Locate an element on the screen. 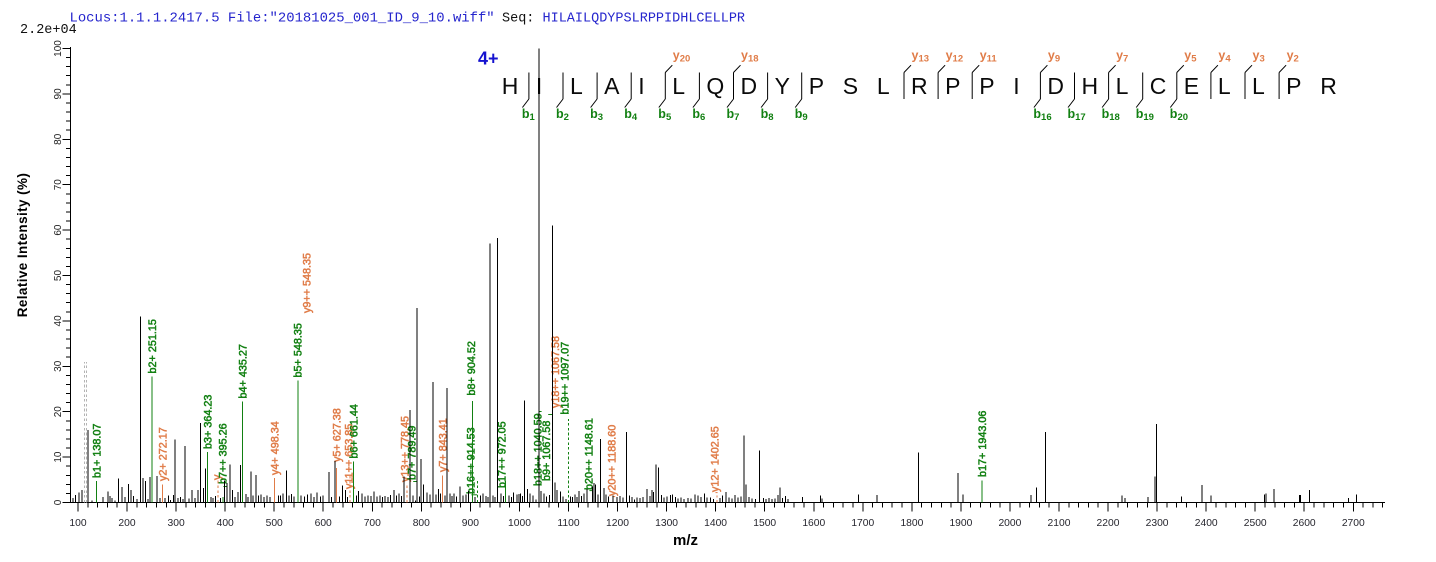 The image size is (1436, 562). svg-text: 1100 is located at coordinates (568, 523).